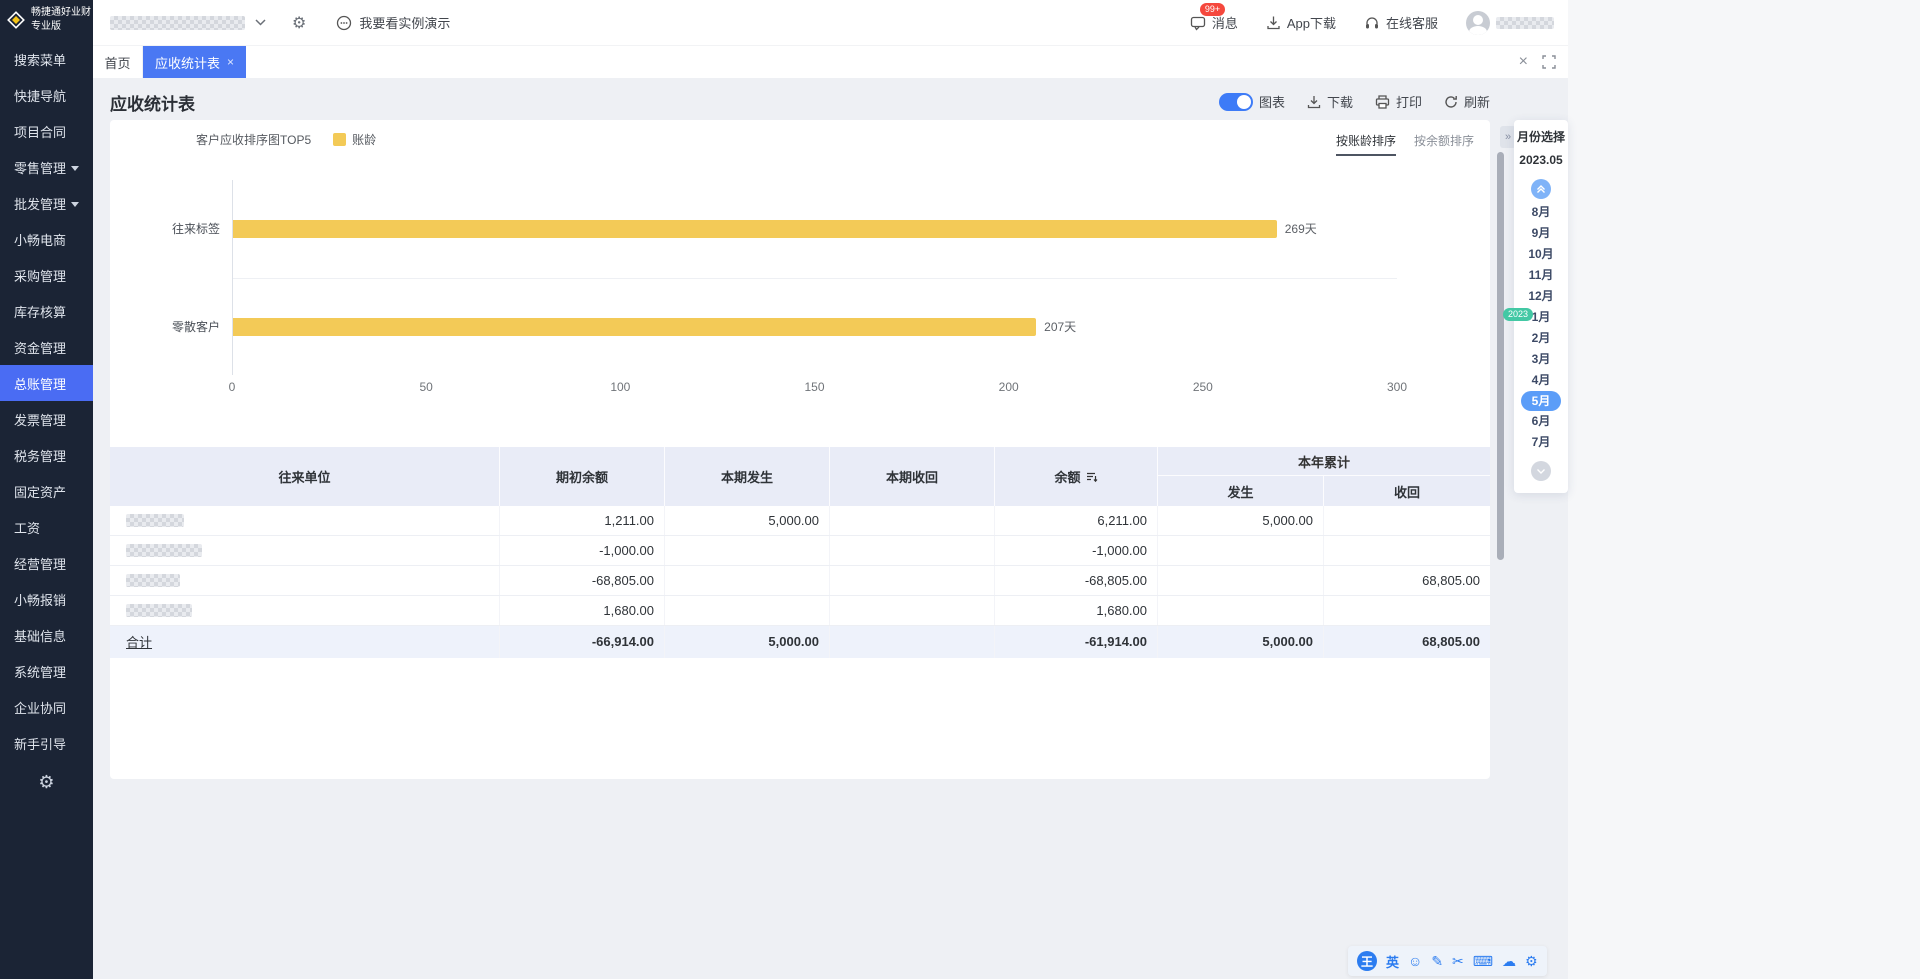 Image resolution: width=1920 pixels, height=979 pixels. I want to click on sidebar-item-ecommerce: 小畅电商, so click(46, 239).